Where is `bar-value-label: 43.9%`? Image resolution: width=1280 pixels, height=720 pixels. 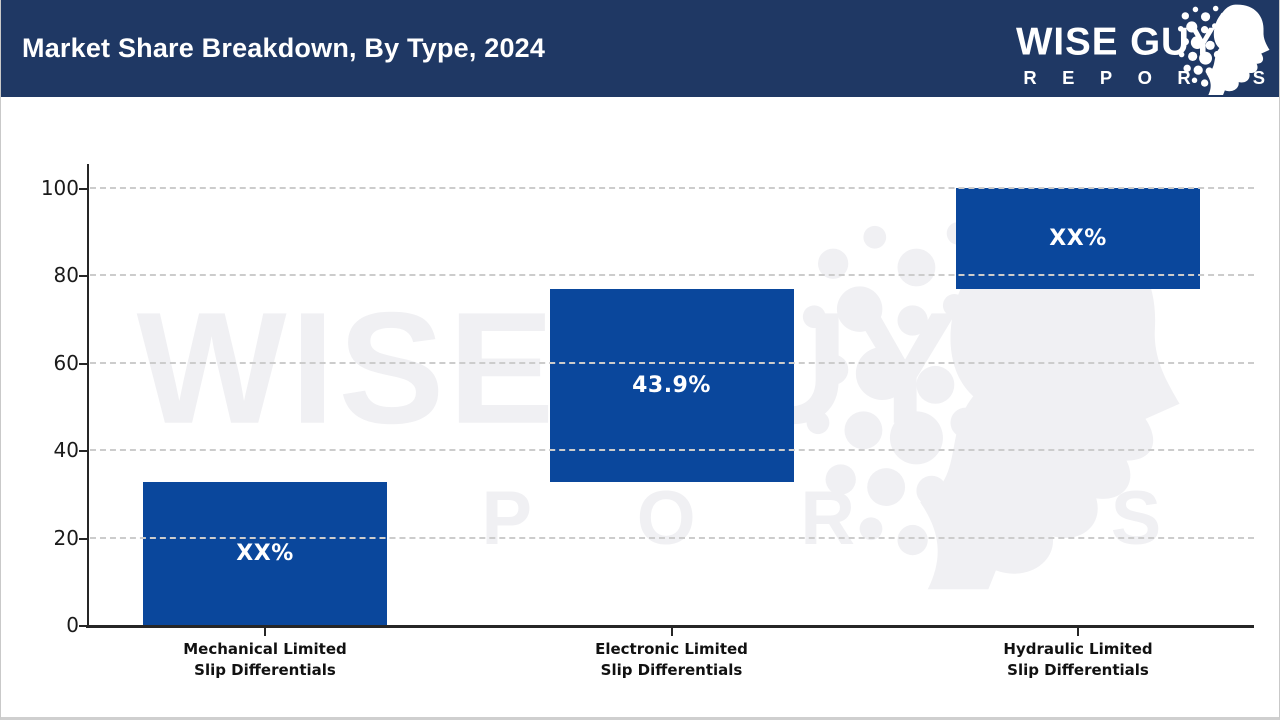 bar-value-label: 43.9% is located at coordinates (671, 385).